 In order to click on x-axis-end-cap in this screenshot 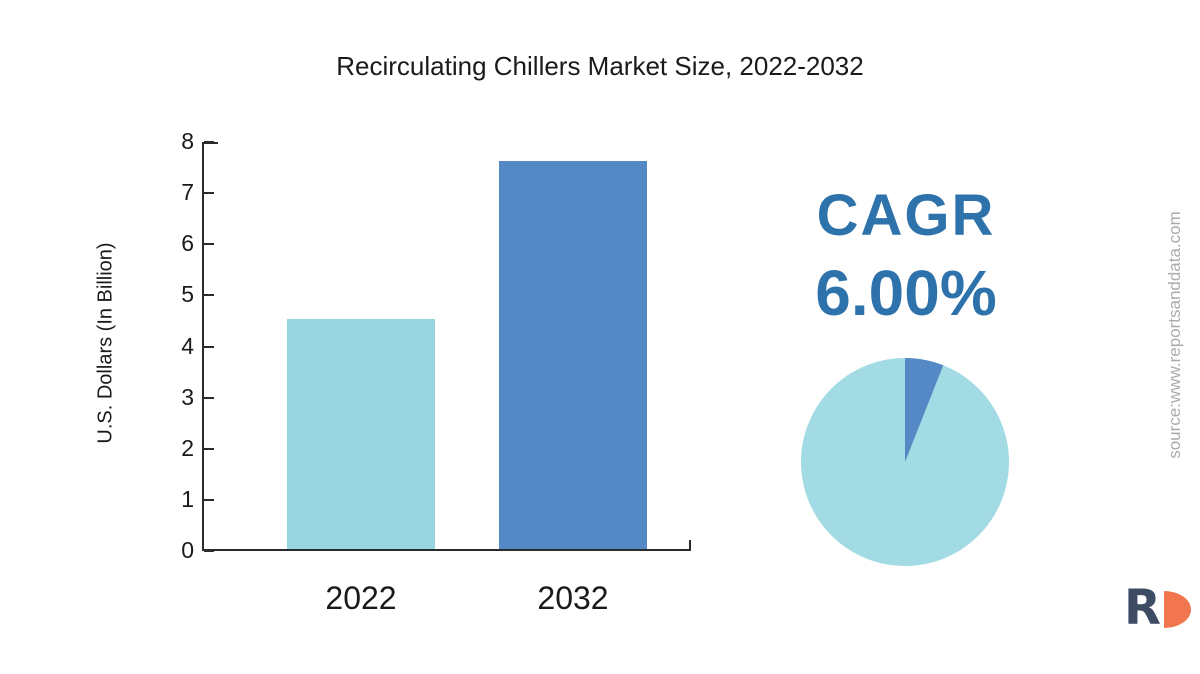, I will do `click(690, 544)`.